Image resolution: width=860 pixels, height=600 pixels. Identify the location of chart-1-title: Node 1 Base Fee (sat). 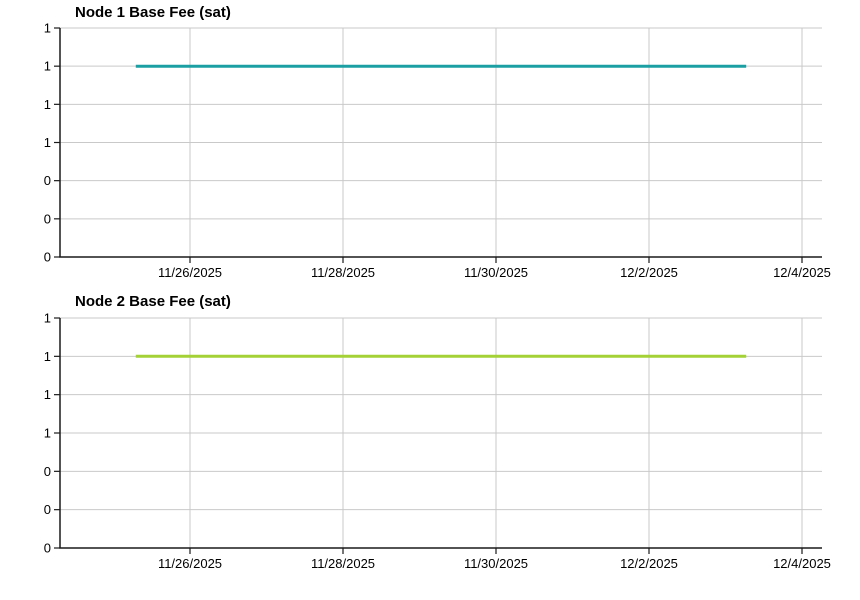
(153, 12).